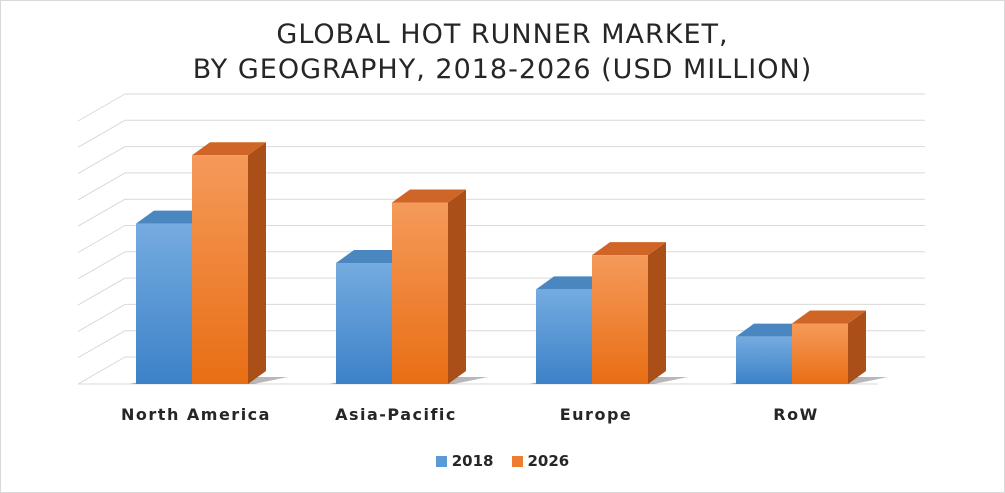  I want to click on bar-north-america-2018, so click(164, 303).